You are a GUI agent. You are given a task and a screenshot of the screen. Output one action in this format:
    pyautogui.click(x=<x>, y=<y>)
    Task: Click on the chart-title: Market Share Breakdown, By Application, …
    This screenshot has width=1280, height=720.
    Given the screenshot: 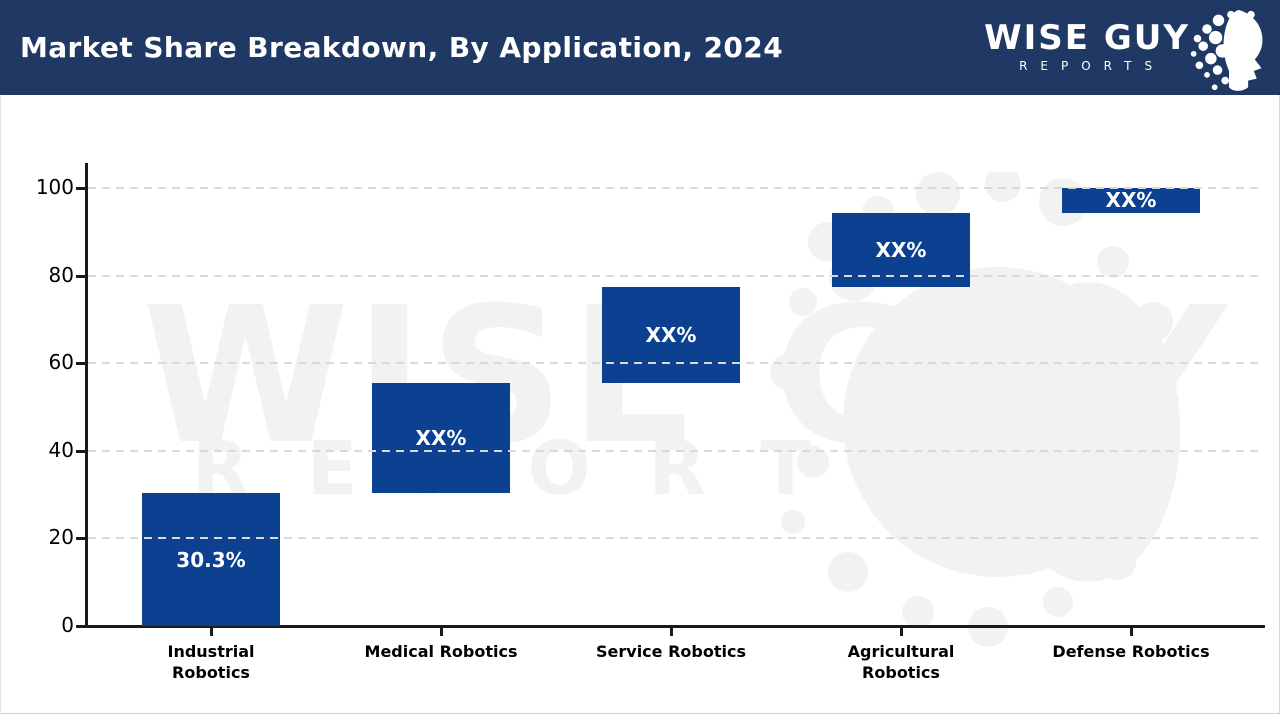 What is the action you would take?
    pyautogui.click(x=402, y=47)
    